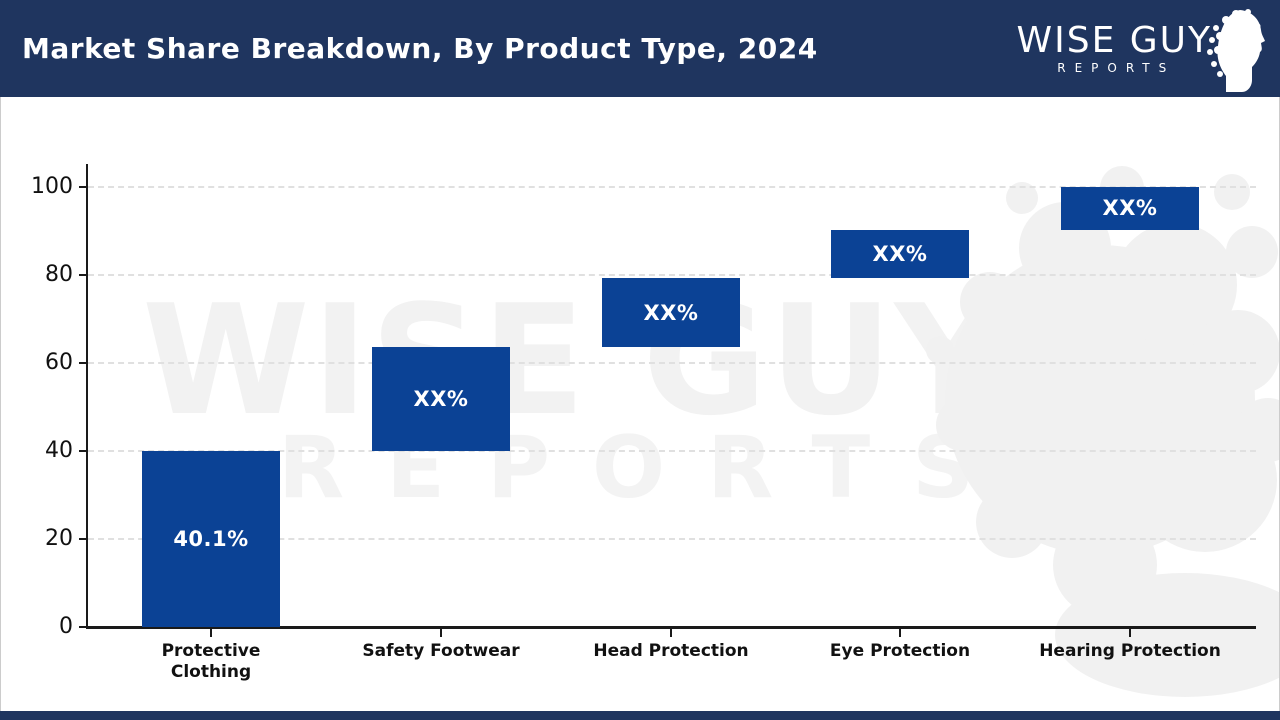 The width and height of the screenshot is (1280, 720). What do you see at coordinates (59, 362) in the screenshot?
I see `y-tick-label-60: 60` at bounding box center [59, 362].